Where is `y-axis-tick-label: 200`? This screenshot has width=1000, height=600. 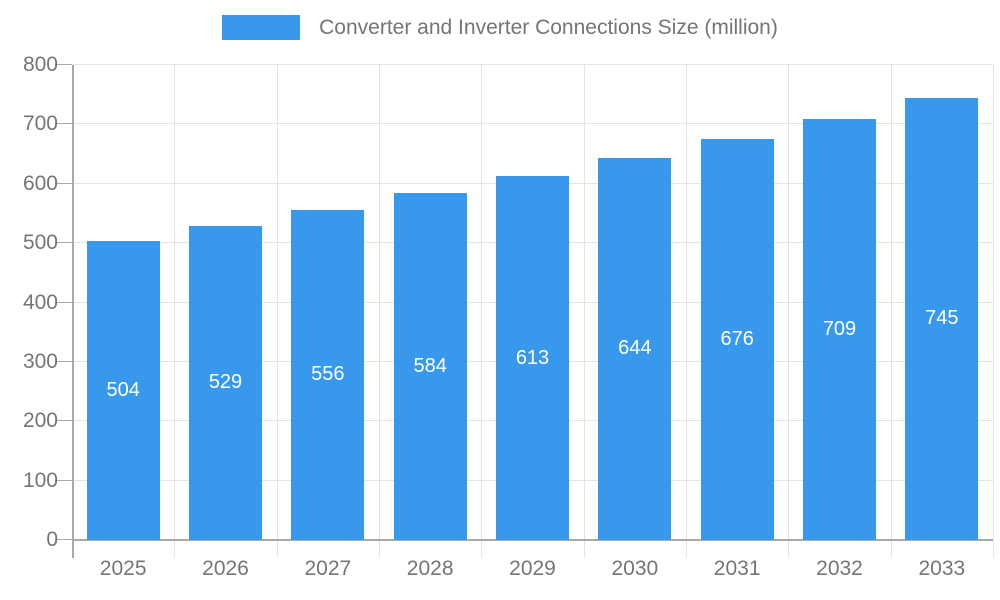 y-axis-tick-label: 200 is located at coordinates (40, 421).